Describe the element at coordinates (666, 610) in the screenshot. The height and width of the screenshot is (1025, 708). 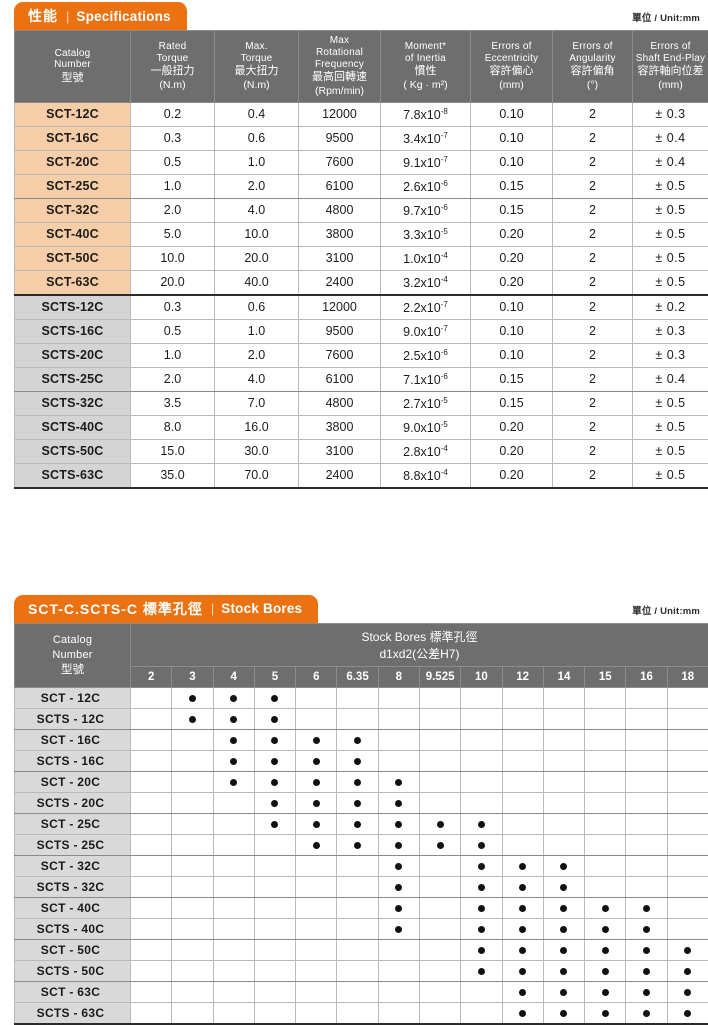
I see `stock-bores-unit-note: 單位 / Unit:mm` at that location.